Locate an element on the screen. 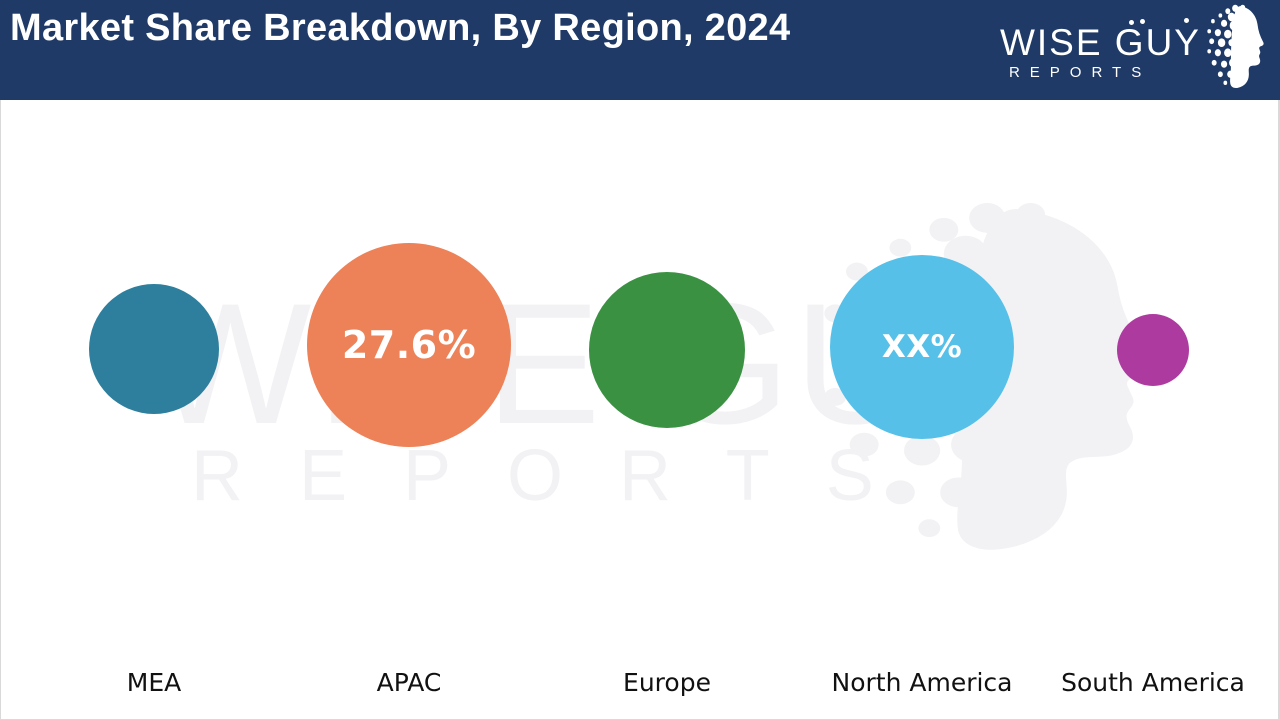 This screenshot has height=720, width=1280. logo-text: WISE GUY REPORTS is located at coordinates (1100, 50).